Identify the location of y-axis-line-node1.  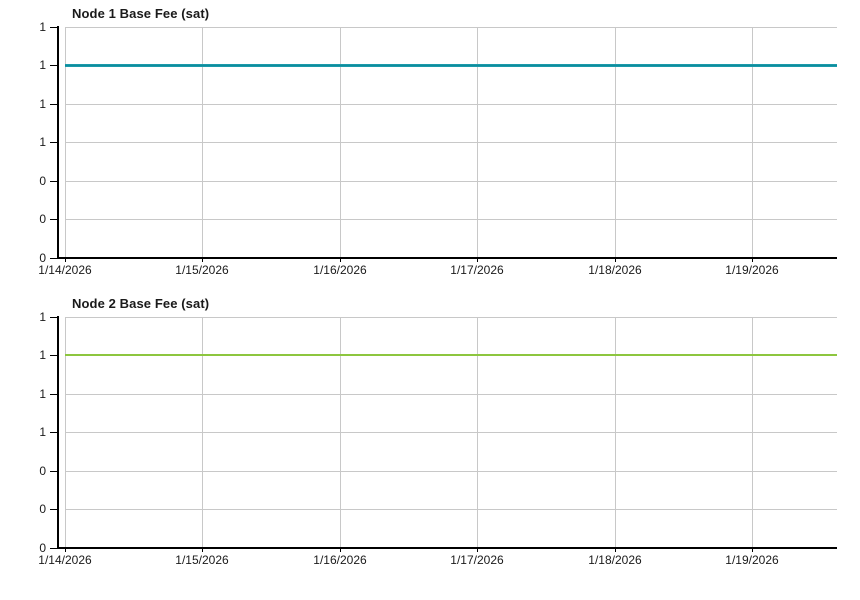
(58, 142).